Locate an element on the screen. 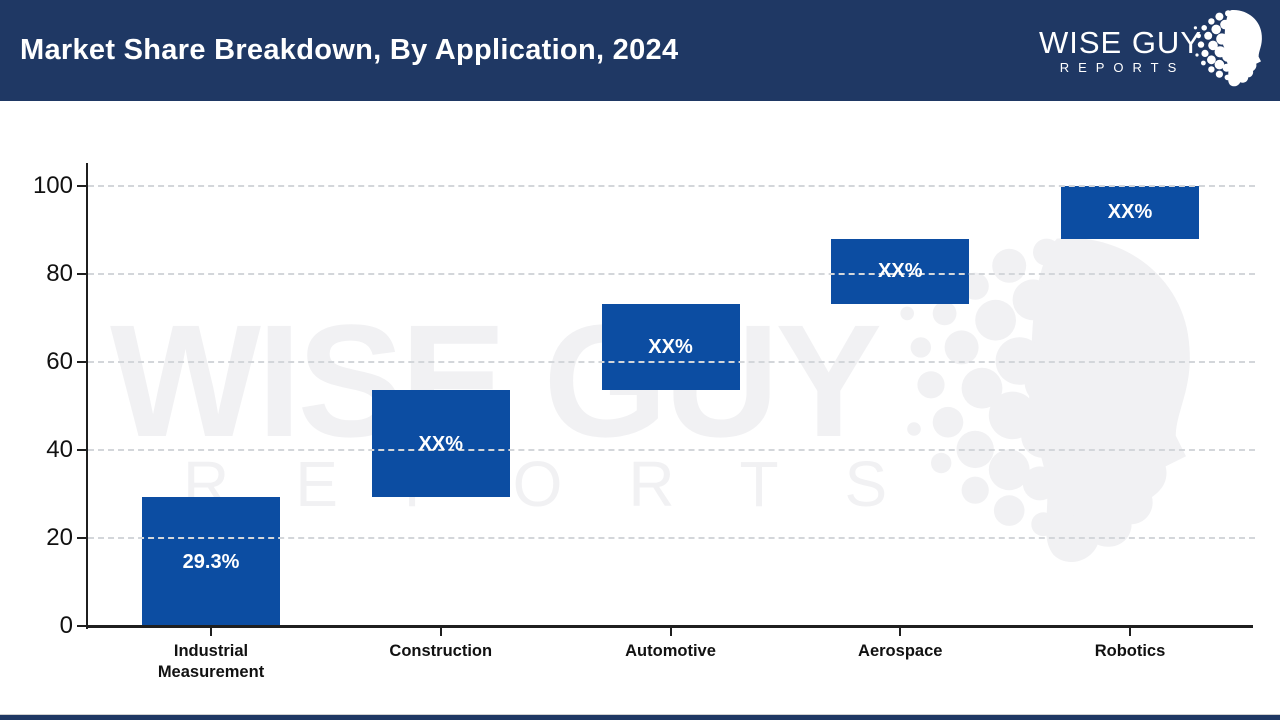 This screenshot has width=1280, height=720. x-axis-label: Aerospace is located at coordinates (900, 651).